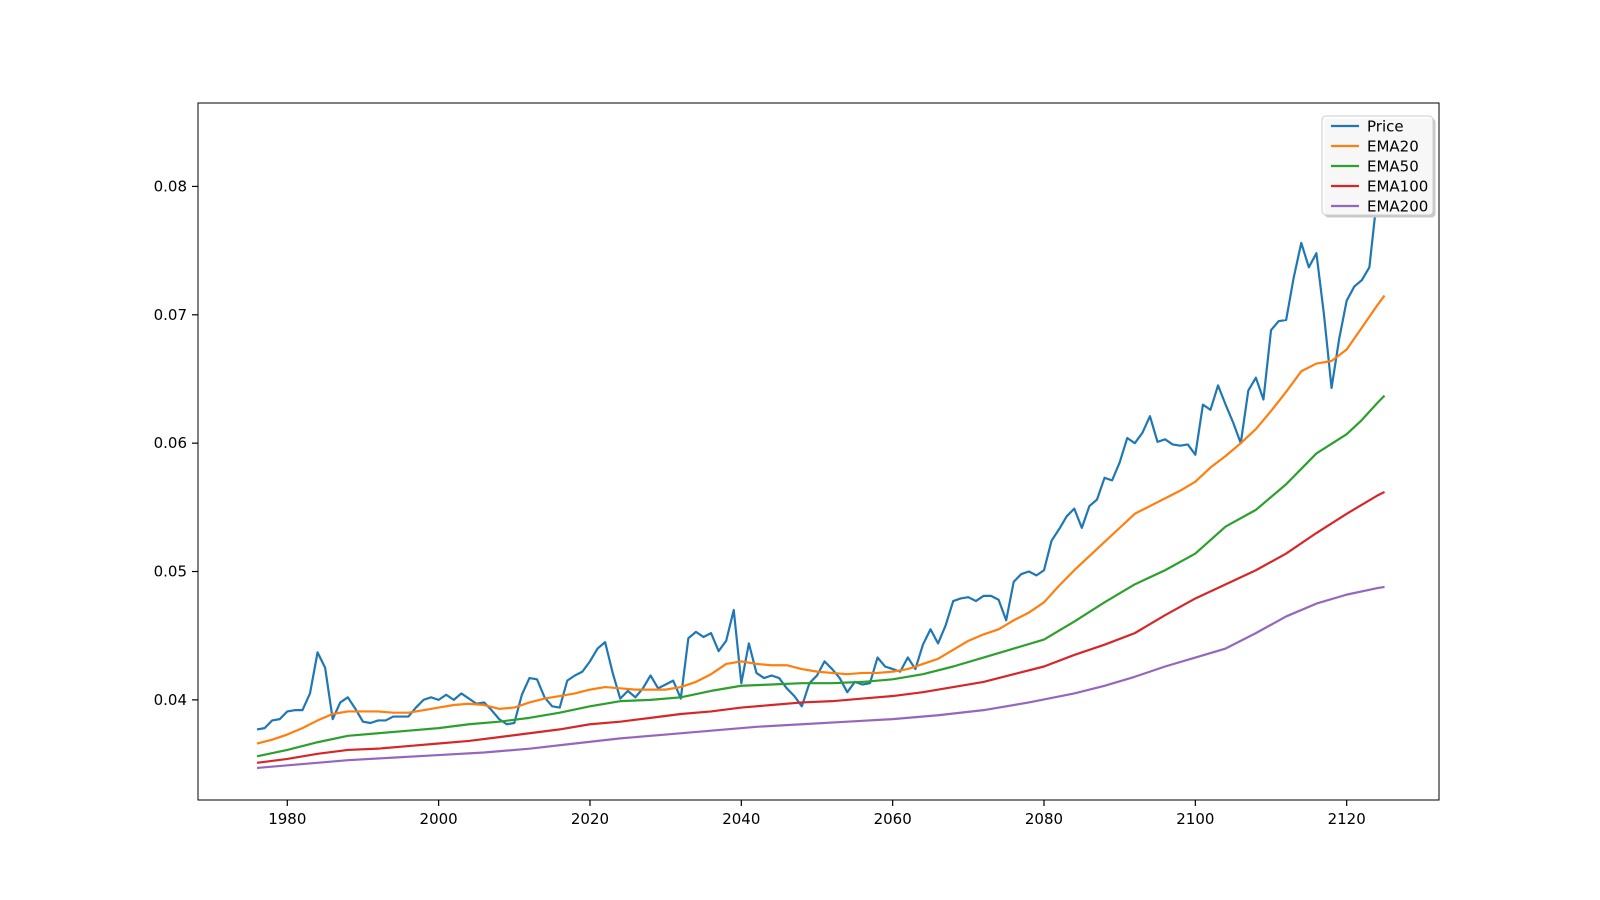  Describe the element at coordinates (1397, 187) in the screenshot. I see `legend-entry-label: EMA100` at that location.